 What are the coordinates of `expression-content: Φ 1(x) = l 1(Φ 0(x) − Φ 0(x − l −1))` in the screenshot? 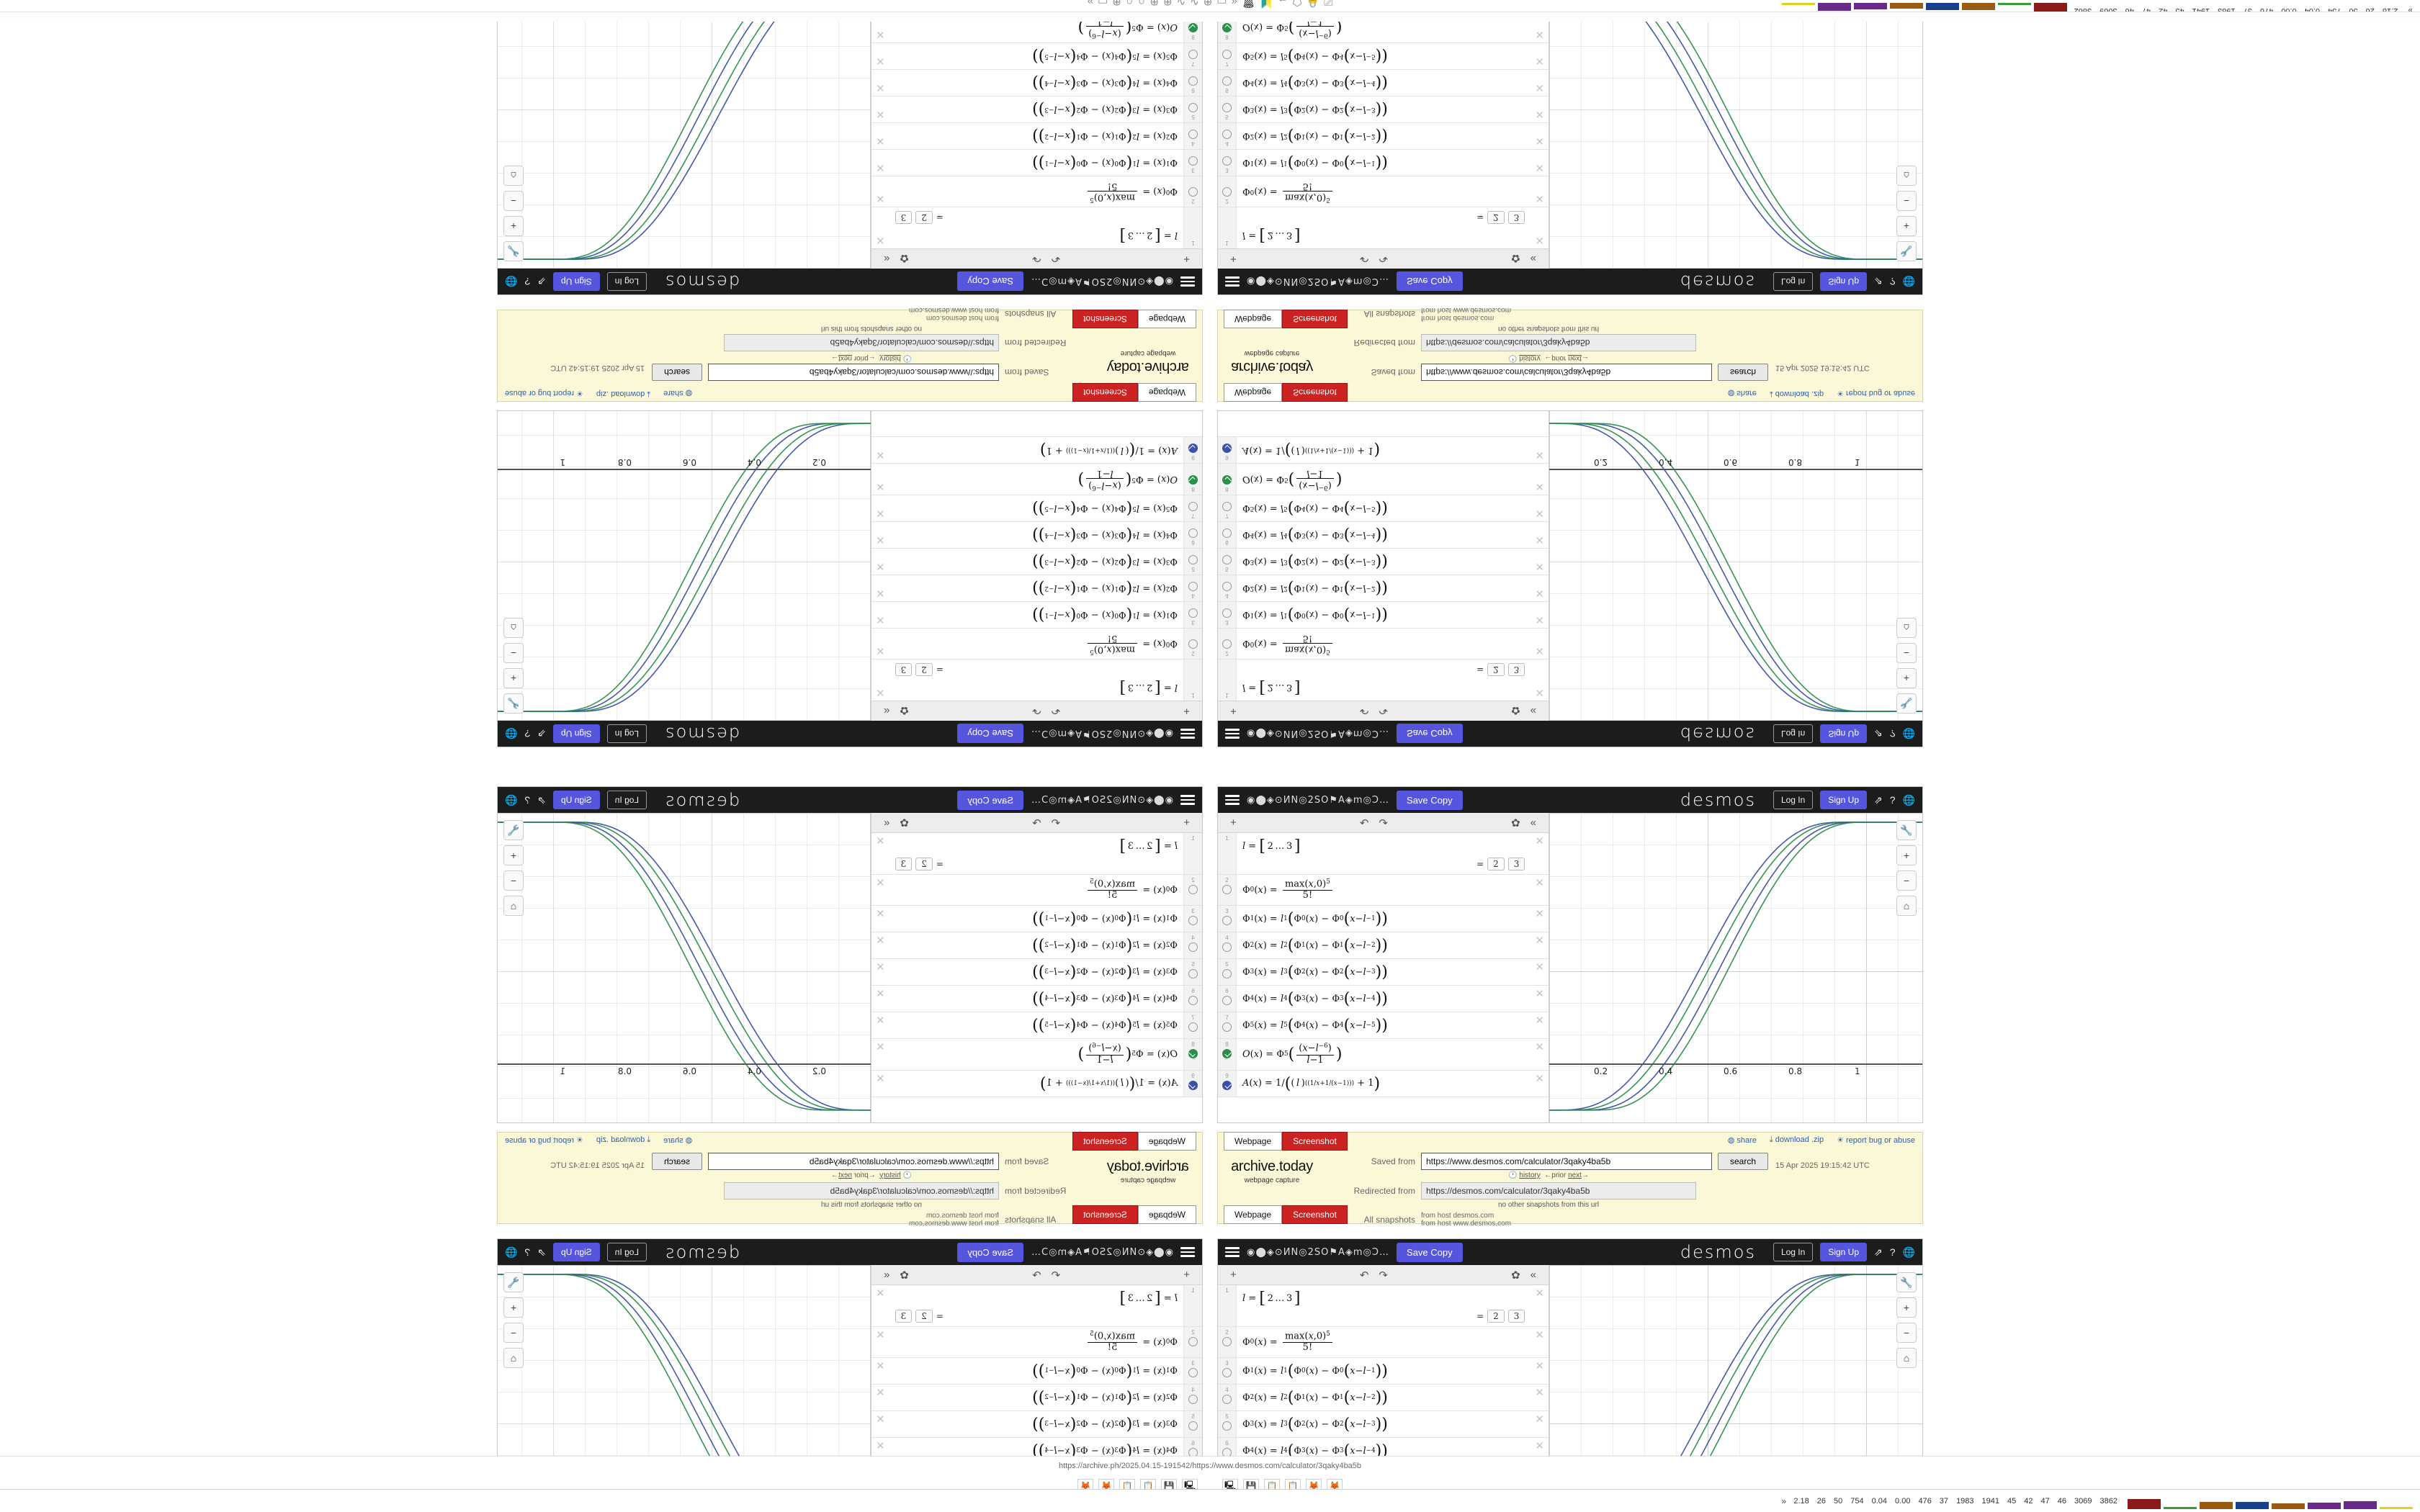 It's located at (1384, 163).